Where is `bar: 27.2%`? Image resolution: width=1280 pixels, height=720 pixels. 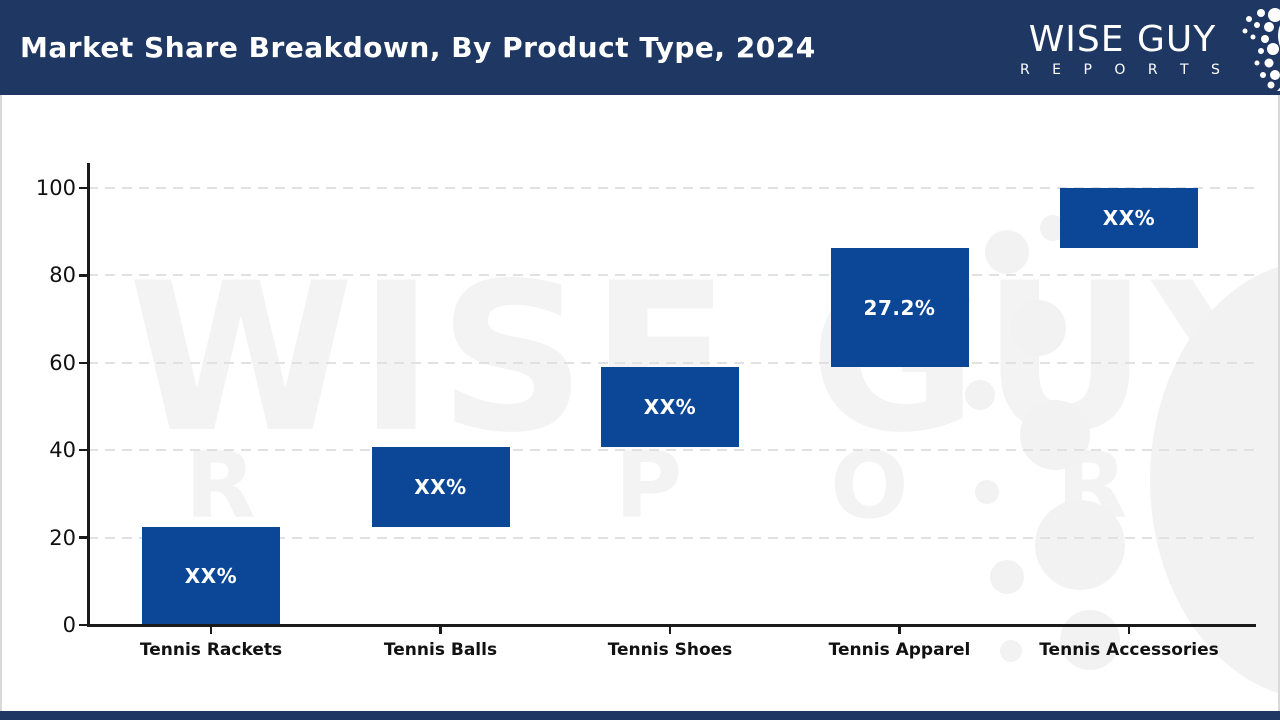 bar: 27.2% is located at coordinates (899, 308).